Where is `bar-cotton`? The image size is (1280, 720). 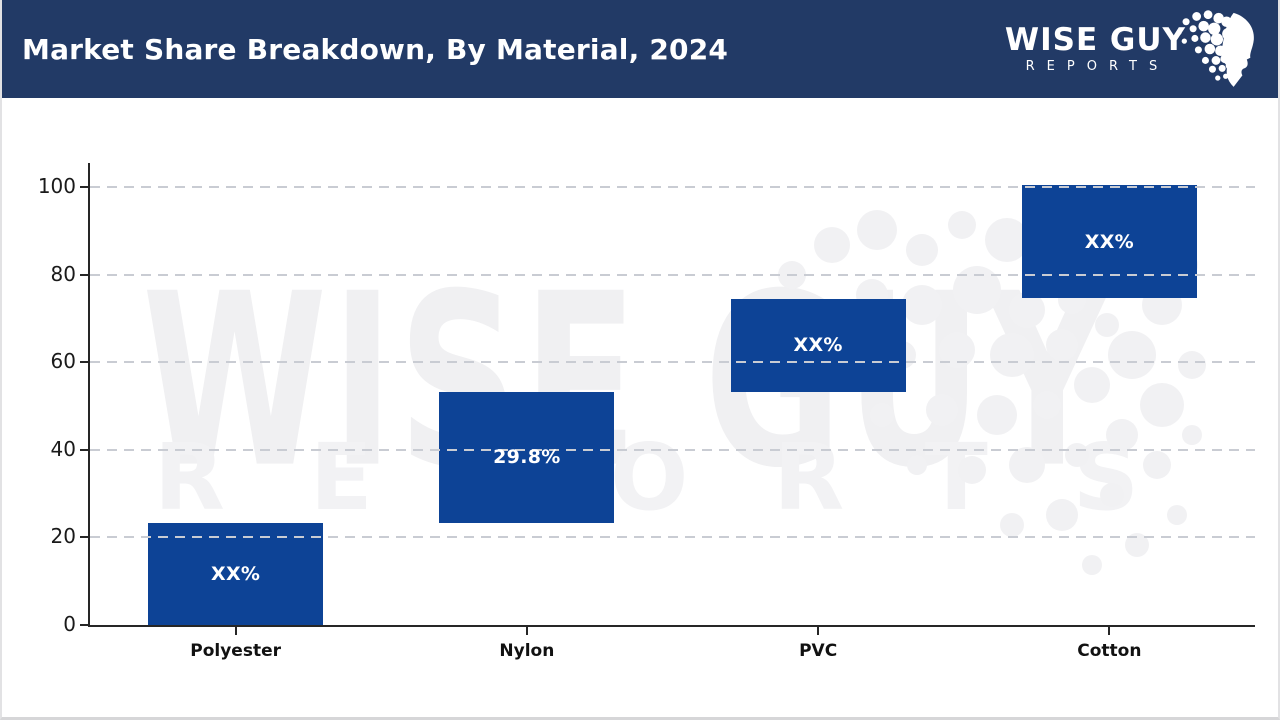
bar-cotton is located at coordinates (1109, 241).